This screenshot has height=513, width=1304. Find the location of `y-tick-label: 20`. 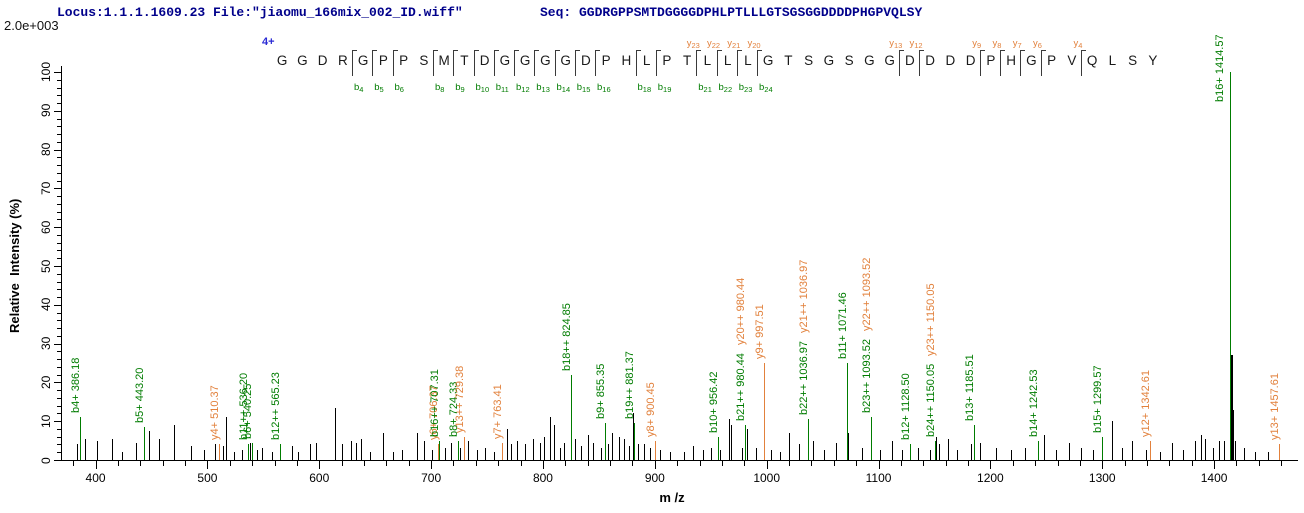

y-tick-label: 20 is located at coordinates (46, 382).